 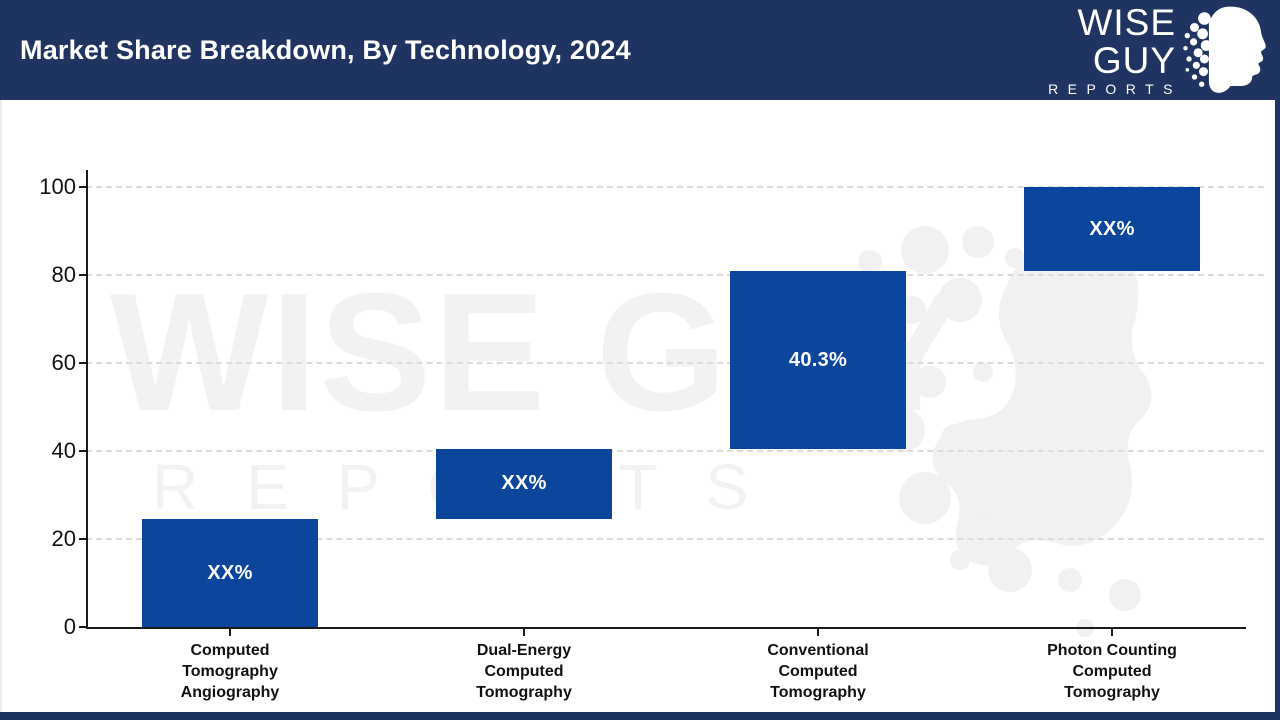 I want to click on left-edge-line, so click(x=1, y=406).